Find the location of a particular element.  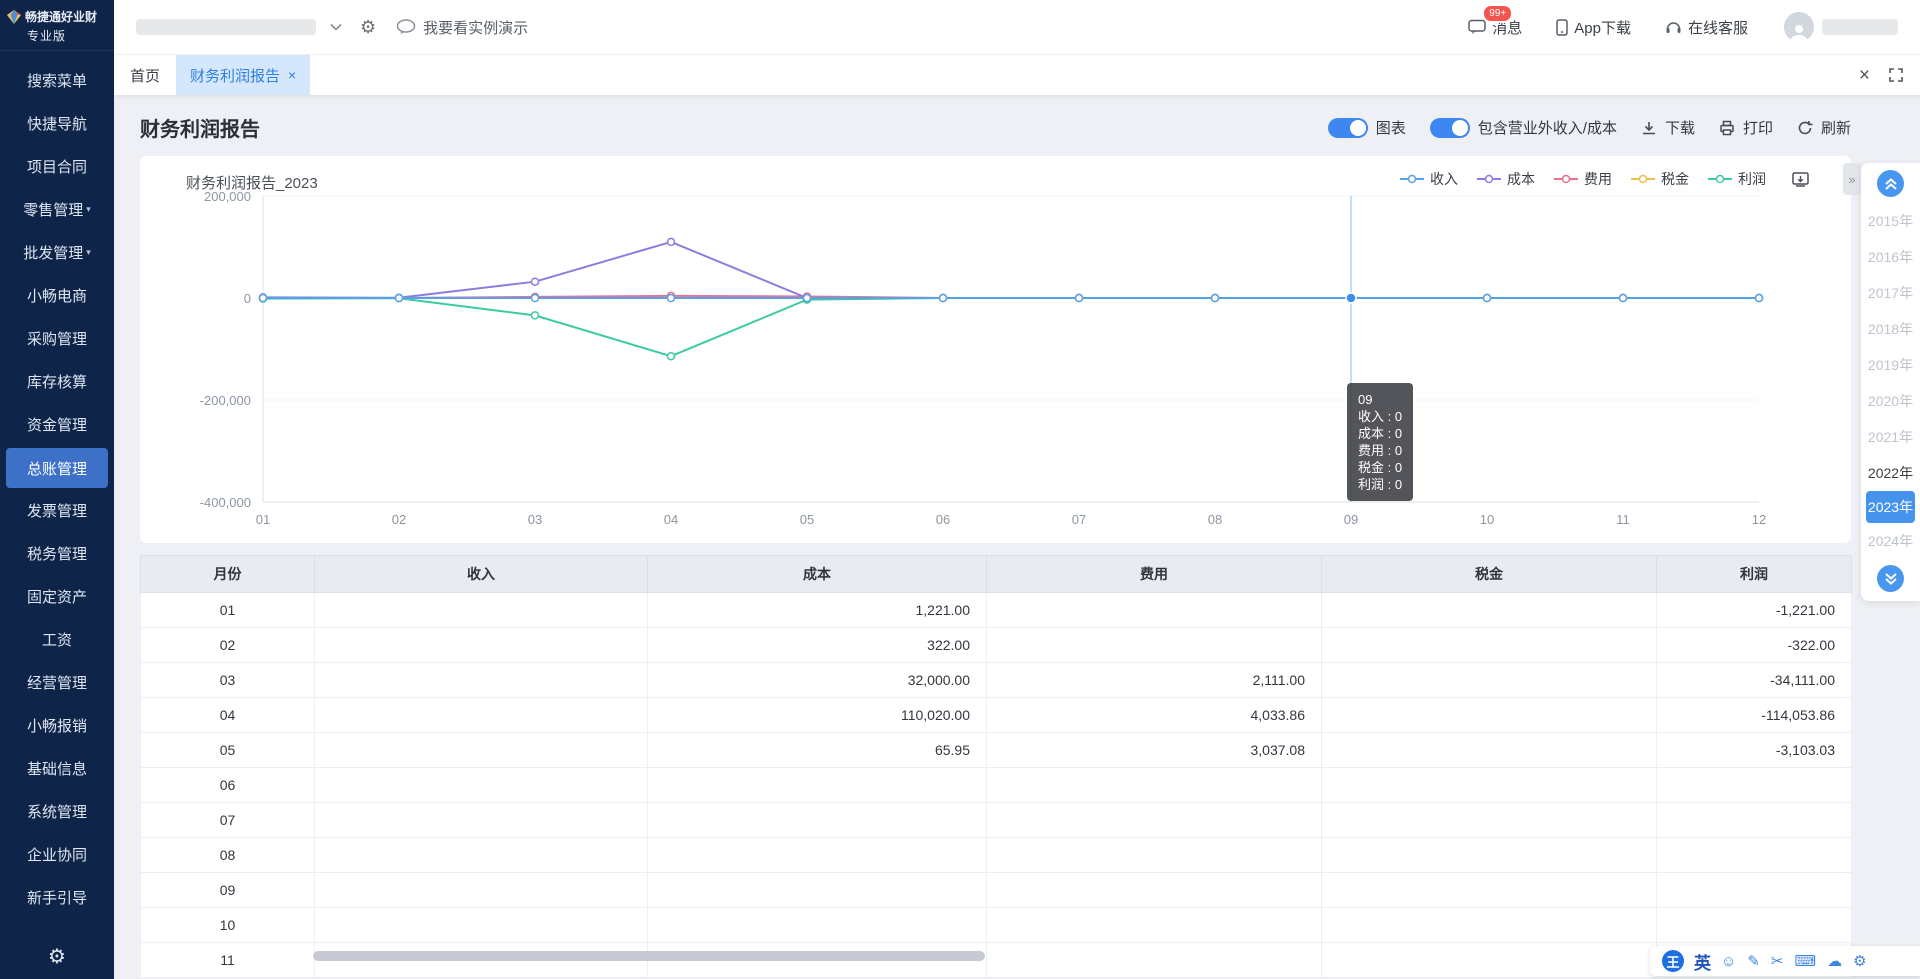

year-item-2021年: 2021年 is located at coordinates (1890, 437).